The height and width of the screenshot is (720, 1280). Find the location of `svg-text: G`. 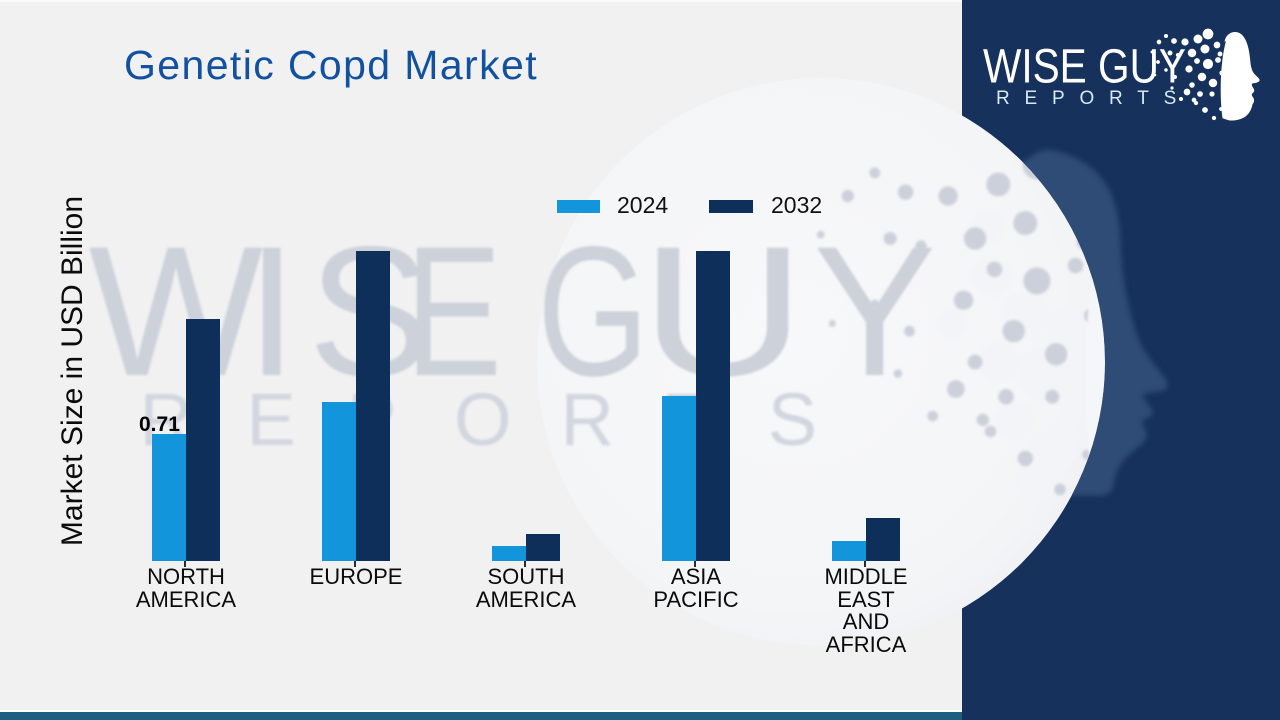

svg-text: G is located at coordinates (593, 312).